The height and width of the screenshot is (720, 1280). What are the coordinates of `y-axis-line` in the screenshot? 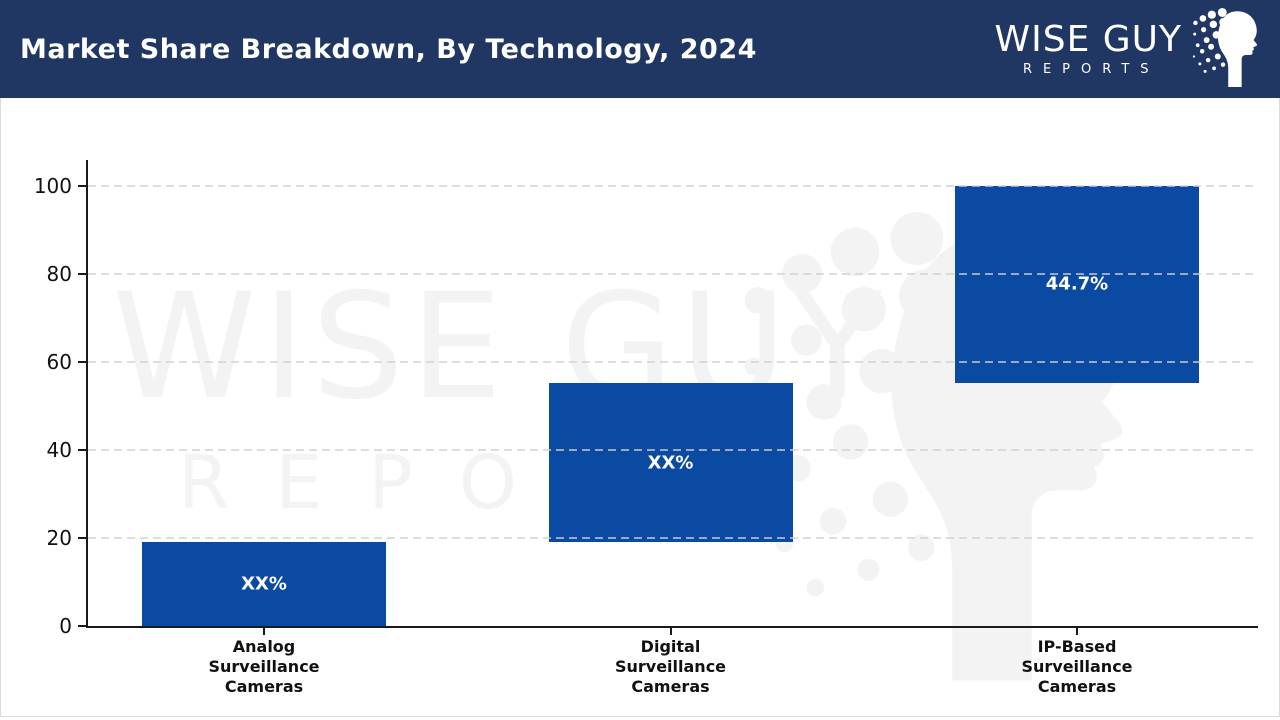 It's located at (87, 394).